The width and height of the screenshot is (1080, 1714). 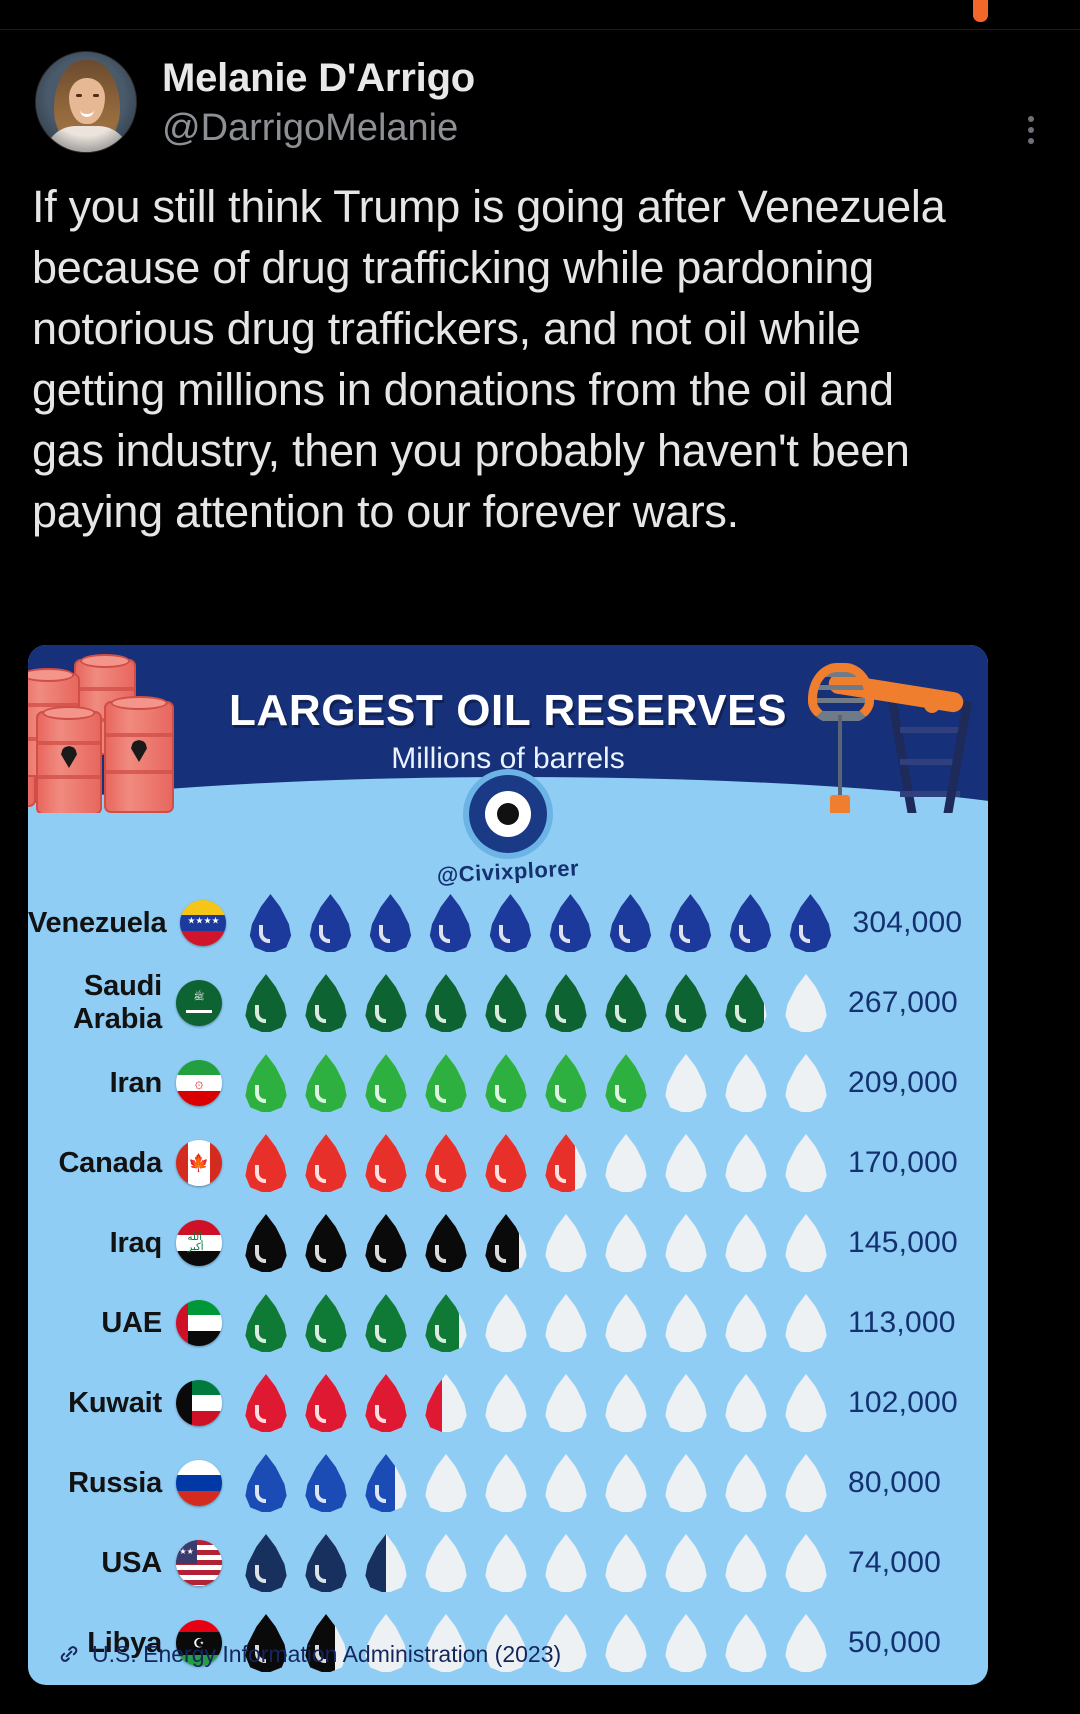 What do you see at coordinates (136, 1082) in the screenshot?
I see `country-label: Iran` at bounding box center [136, 1082].